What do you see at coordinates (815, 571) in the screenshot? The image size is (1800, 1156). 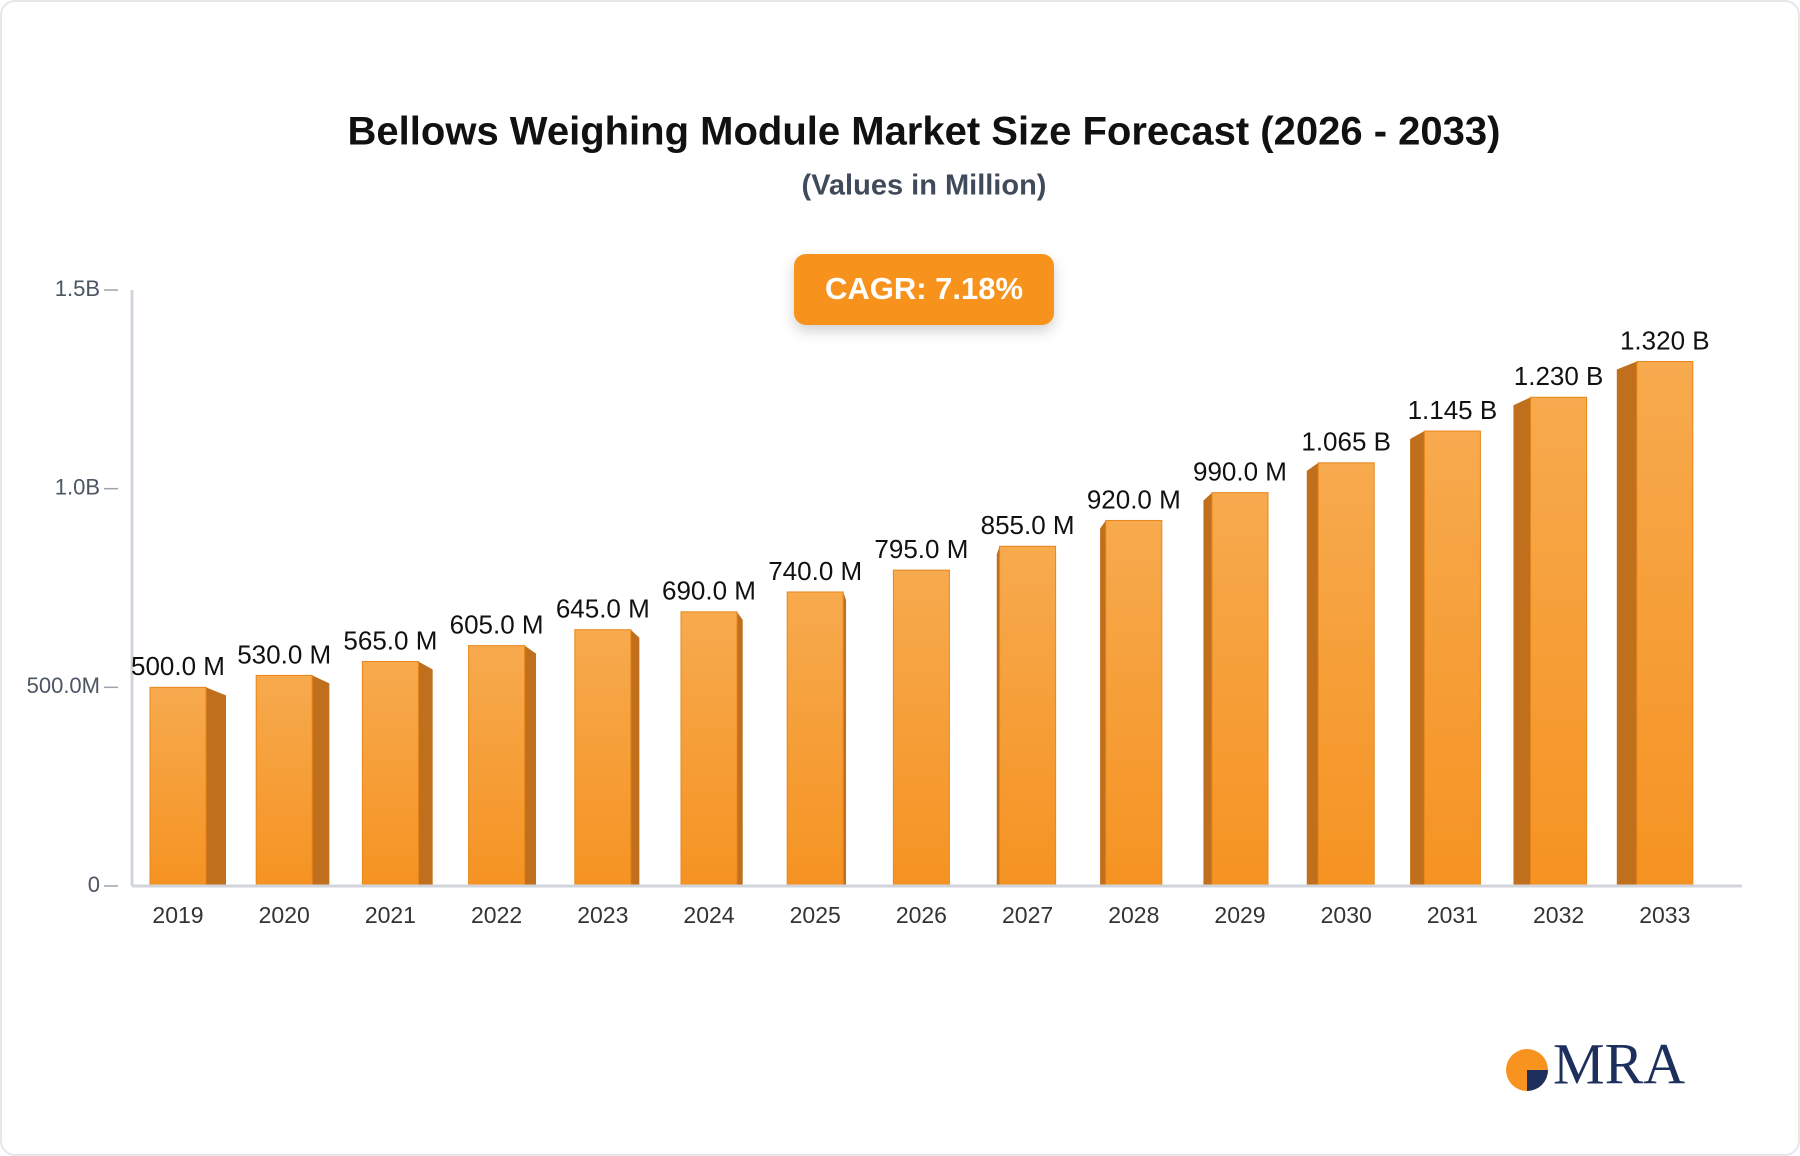 I see `value-label: 740.0 M` at bounding box center [815, 571].